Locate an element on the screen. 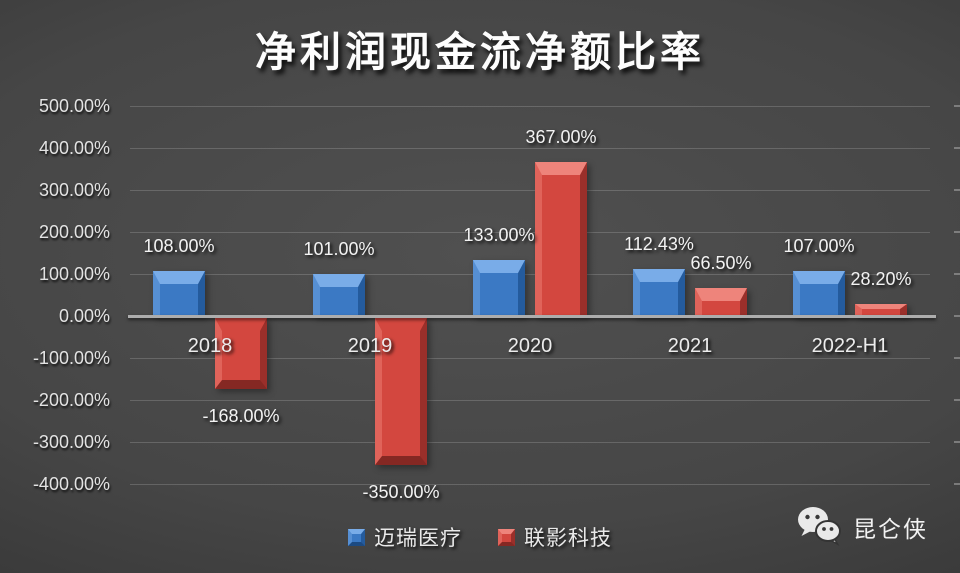  bar-联影科技-2020 is located at coordinates (561, 239).